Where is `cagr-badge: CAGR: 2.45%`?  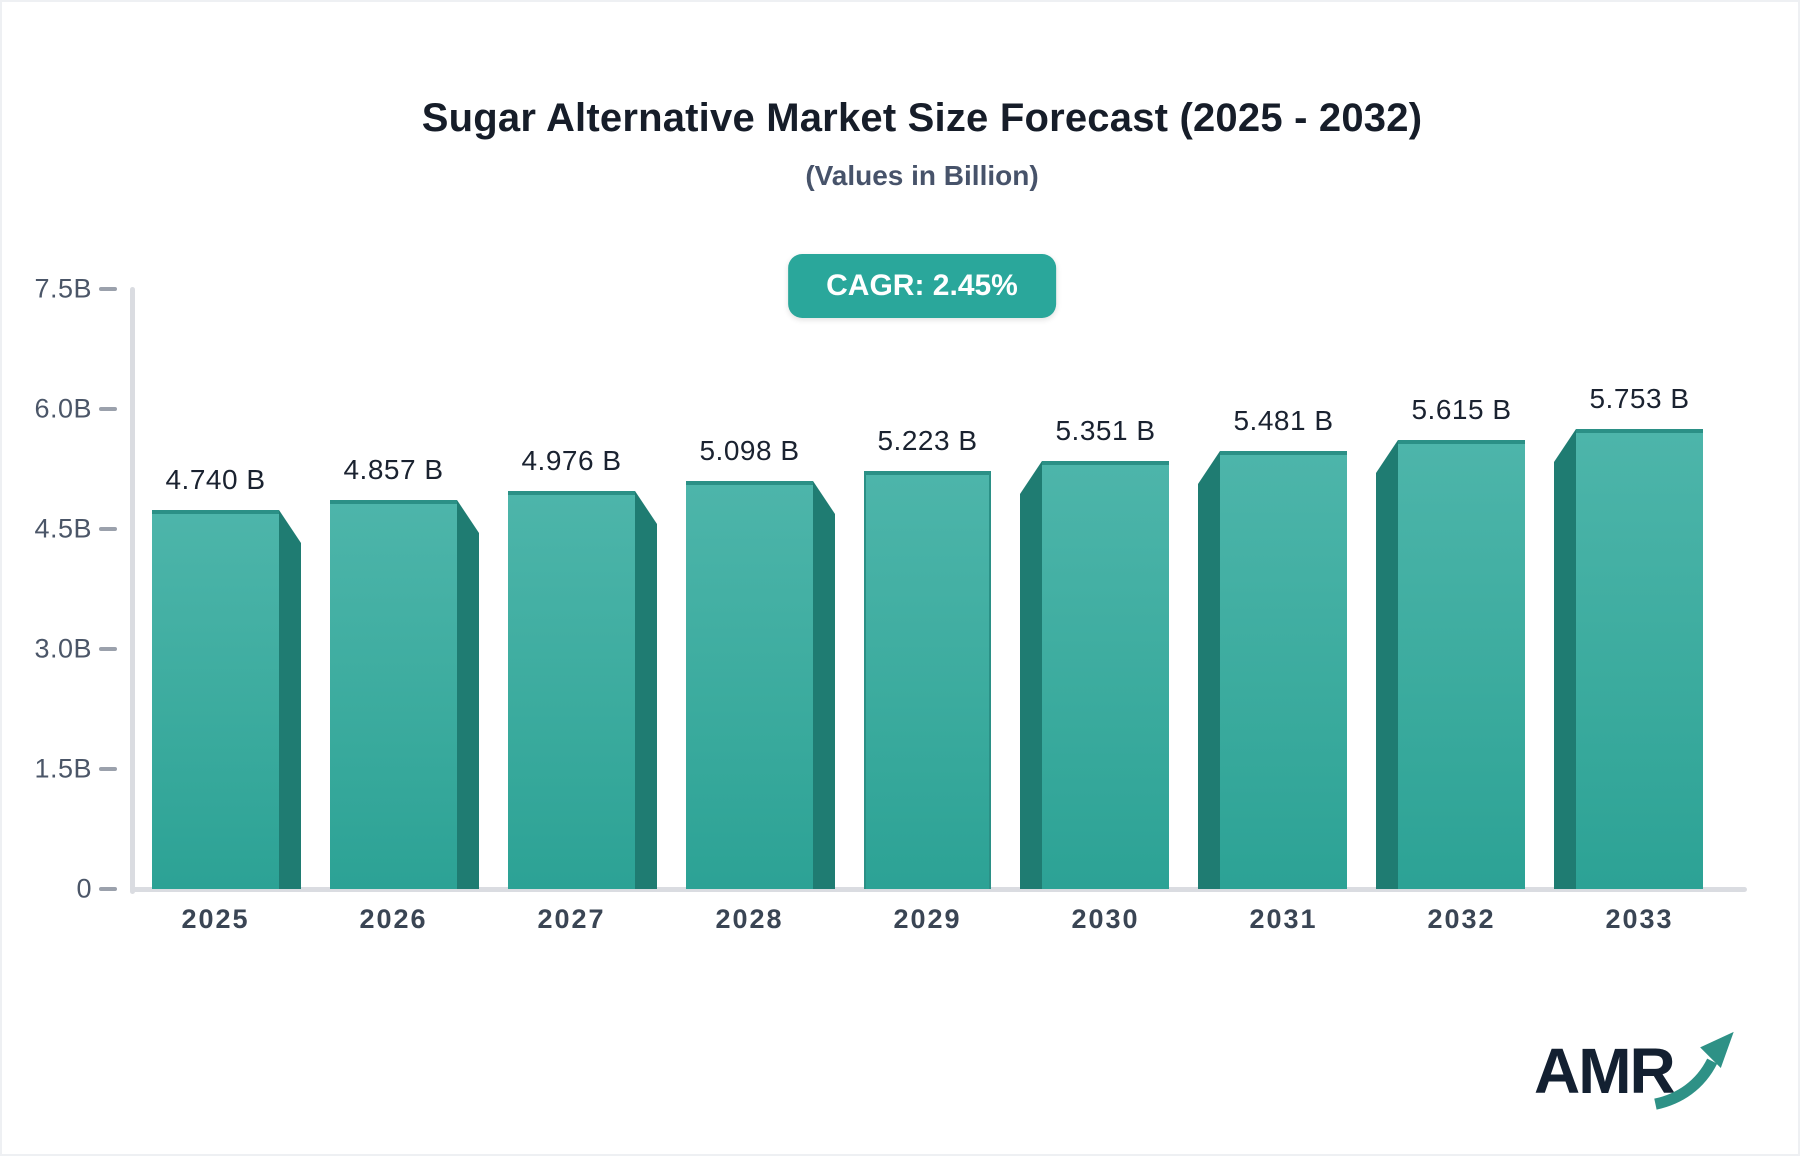
cagr-badge: CAGR: 2.45% is located at coordinates (922, 286).